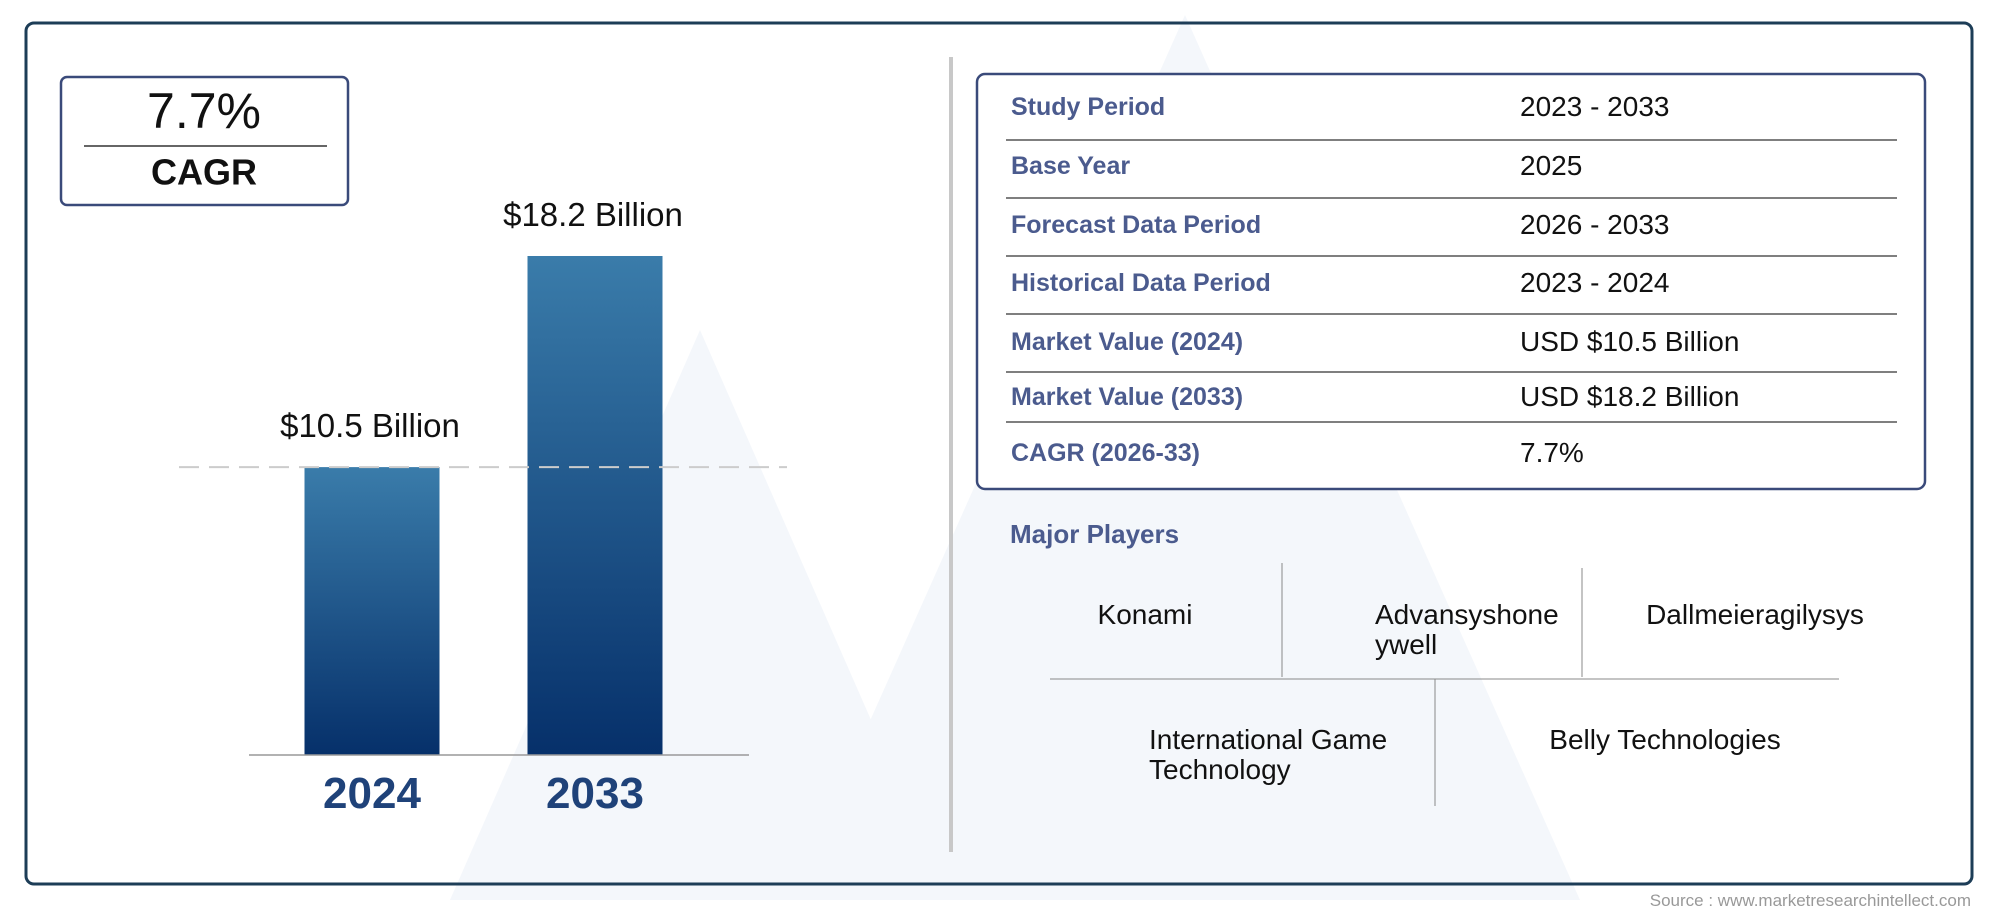 The image size is (2000, 917). I want to click on player: International Game Technology, so click(1268, 754).